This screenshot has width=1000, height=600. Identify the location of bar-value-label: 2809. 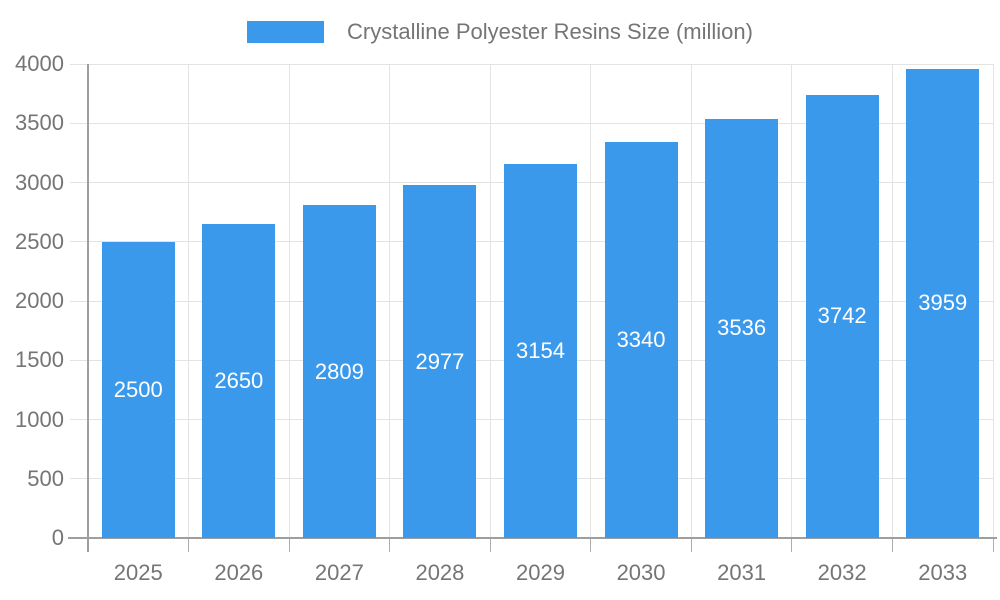
(339, 371).